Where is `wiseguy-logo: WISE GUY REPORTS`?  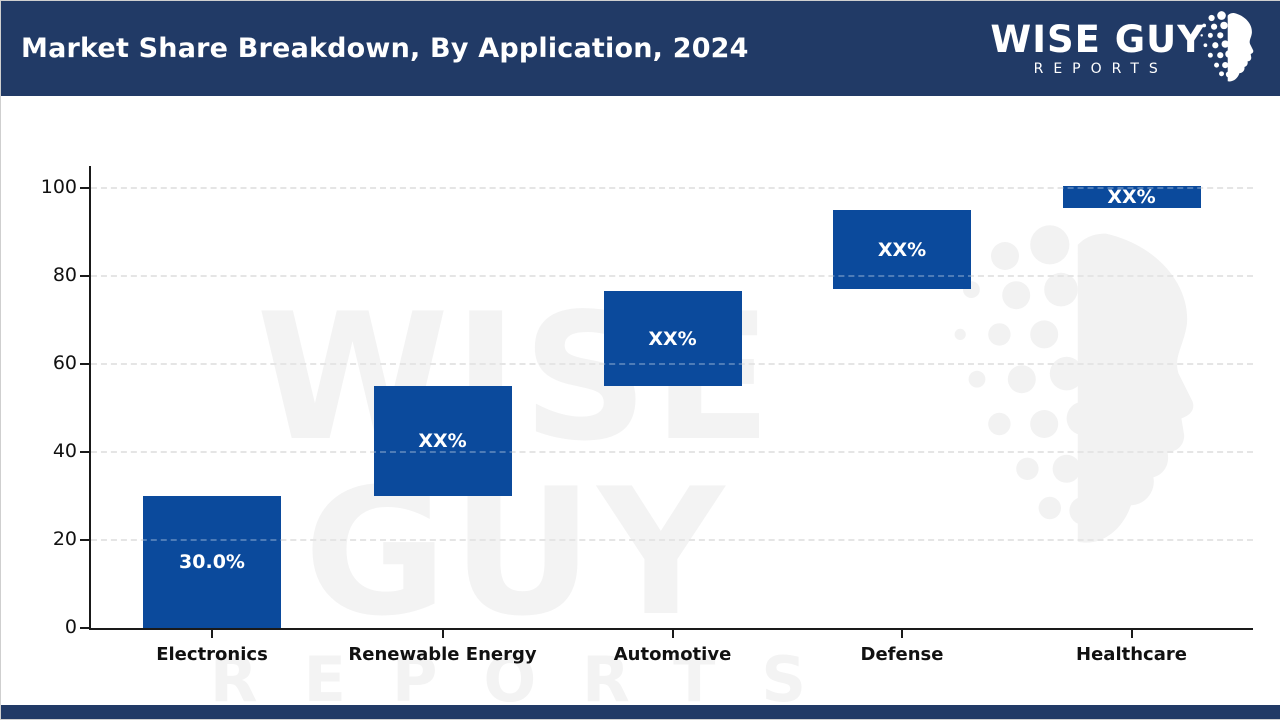 wiseguy-logo: WISE GUY REPORTS is located at coordinates (1122, 48).